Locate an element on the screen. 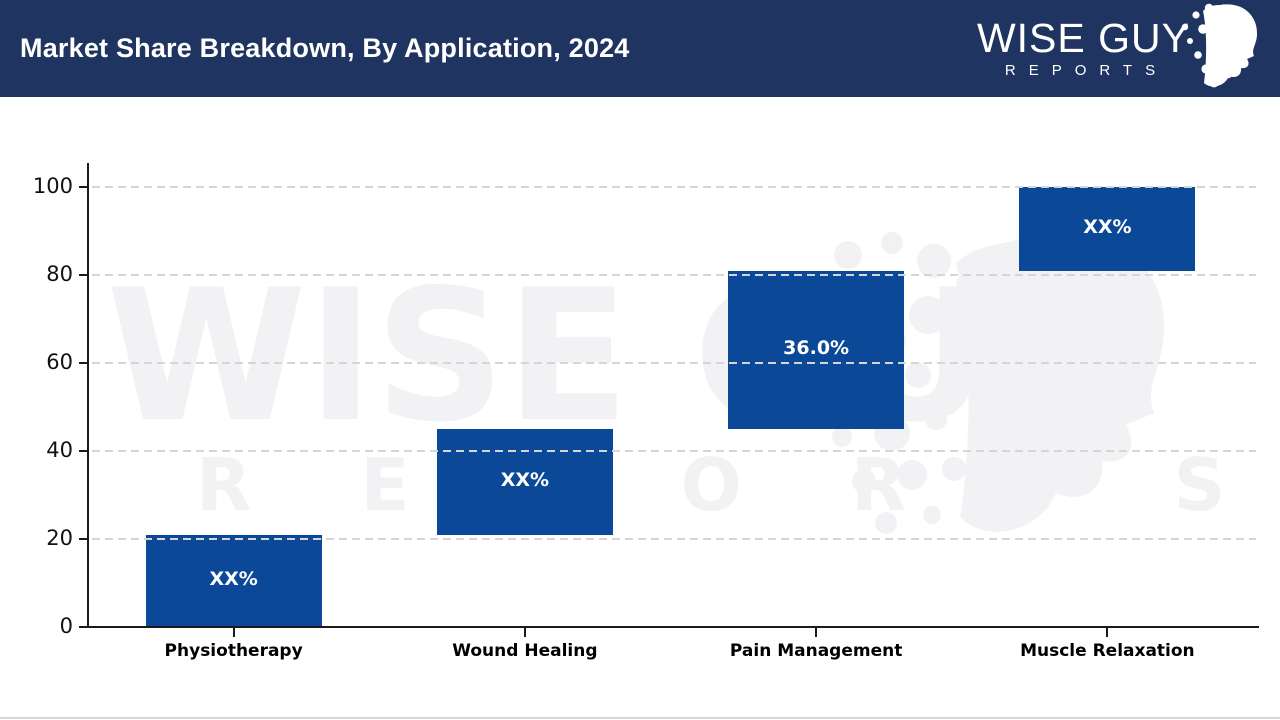 Image resolution: width=1280 pixels, height=720 pixels. bar-value-label-pain-management: 36.0% is located at coordinates (816, 347).